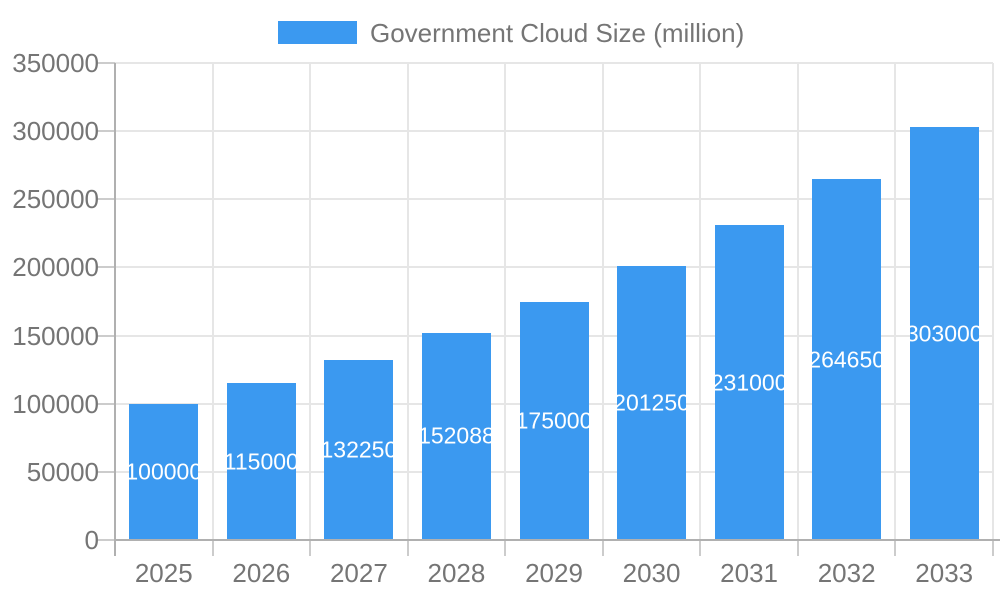  What do you see at coordinates (651, 573) in the screenshot?
I see `x-axis-label: 2030` at bounding box center [651, 573].